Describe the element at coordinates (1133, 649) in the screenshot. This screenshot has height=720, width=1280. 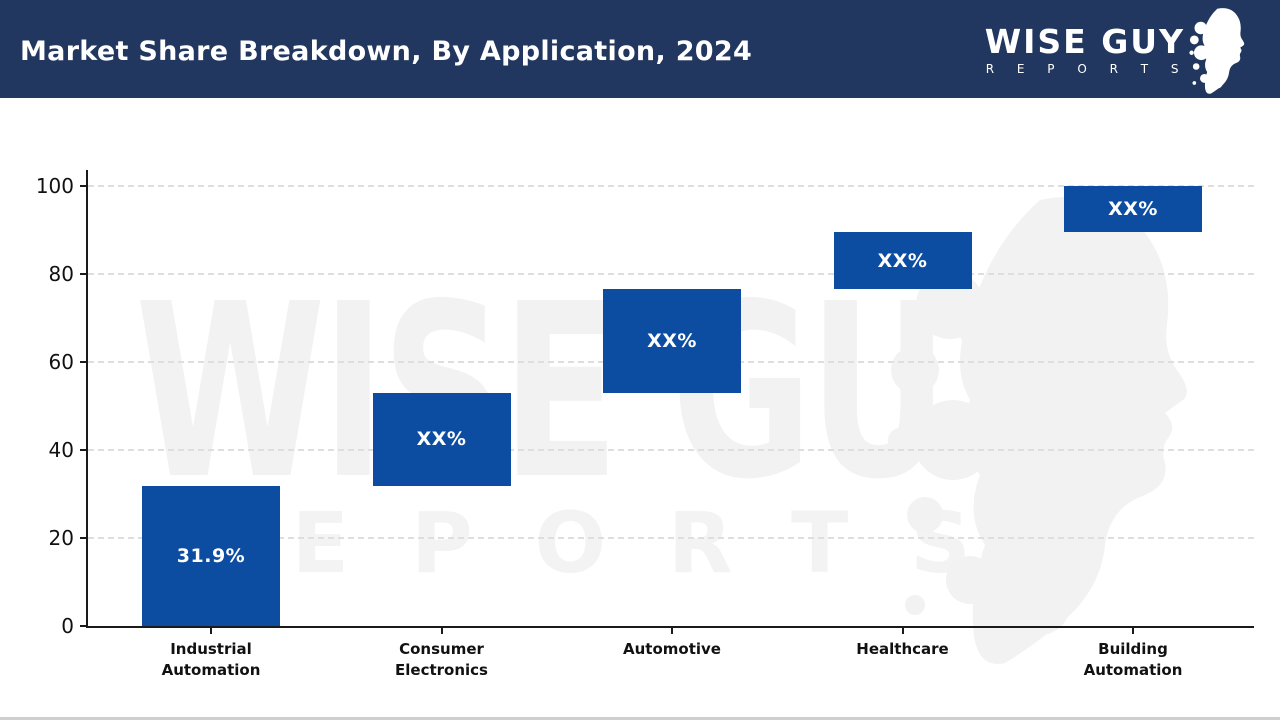
I see `x-category-label-line: Building` at that location.